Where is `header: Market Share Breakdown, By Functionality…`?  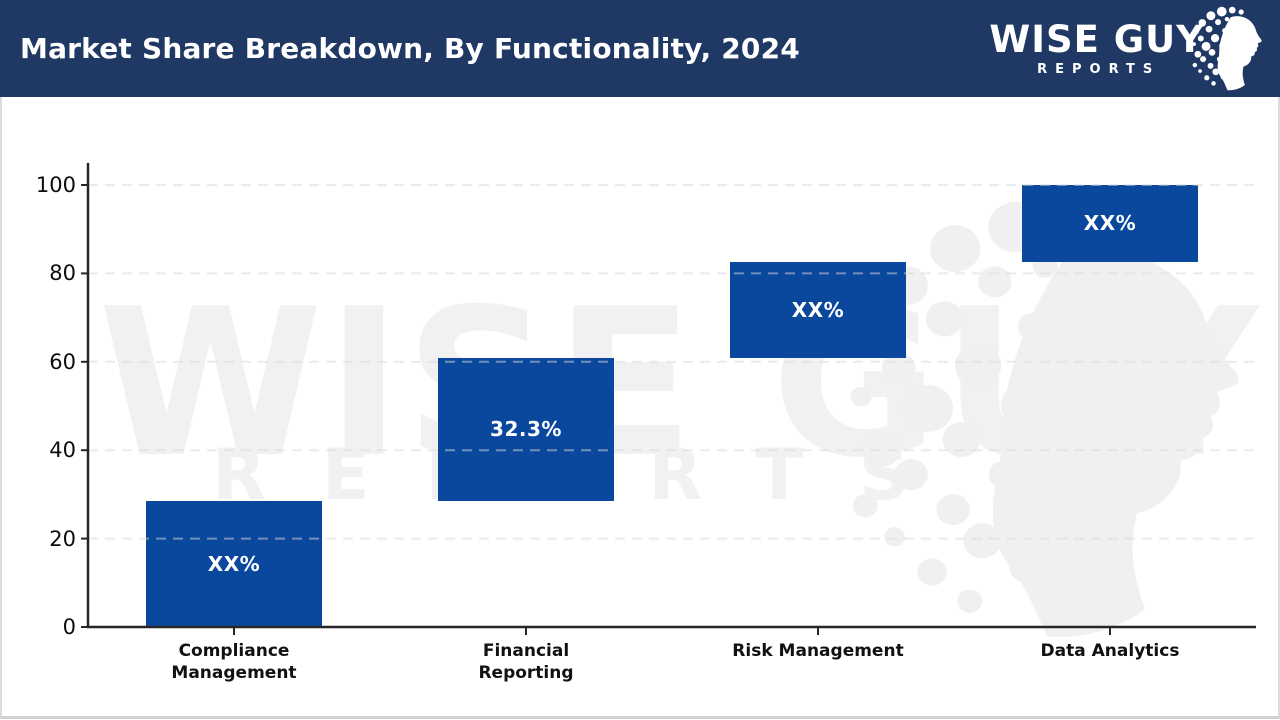 header: Market Share Breakdown, By Functionality… is located at coordinates (640, 48).